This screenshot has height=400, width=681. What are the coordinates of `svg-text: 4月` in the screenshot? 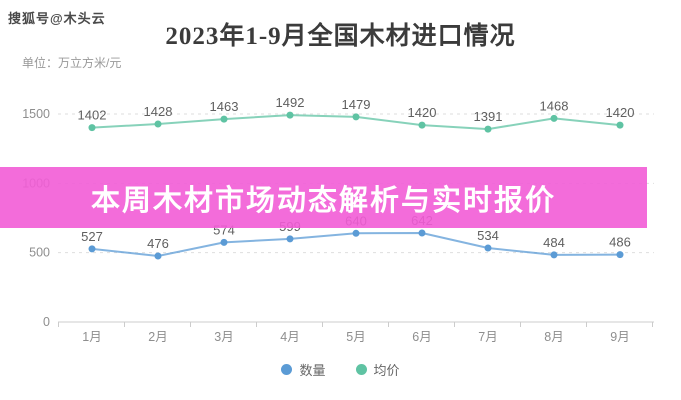 It's located at (289, 337).